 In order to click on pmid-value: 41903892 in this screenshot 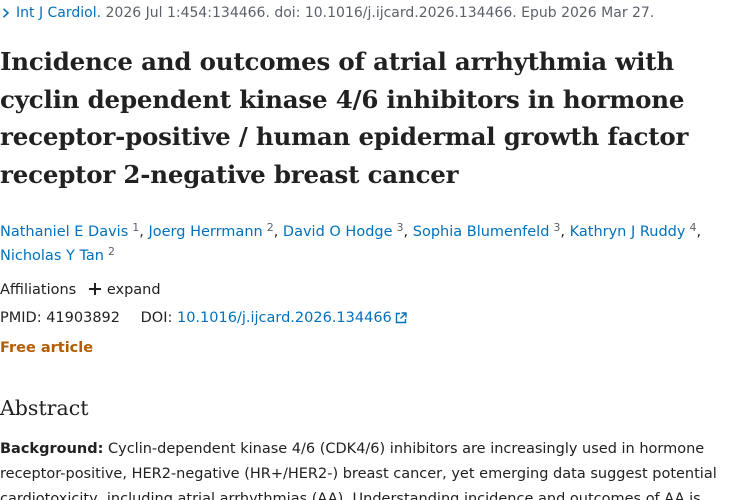, I will do `click(83, 318)`.